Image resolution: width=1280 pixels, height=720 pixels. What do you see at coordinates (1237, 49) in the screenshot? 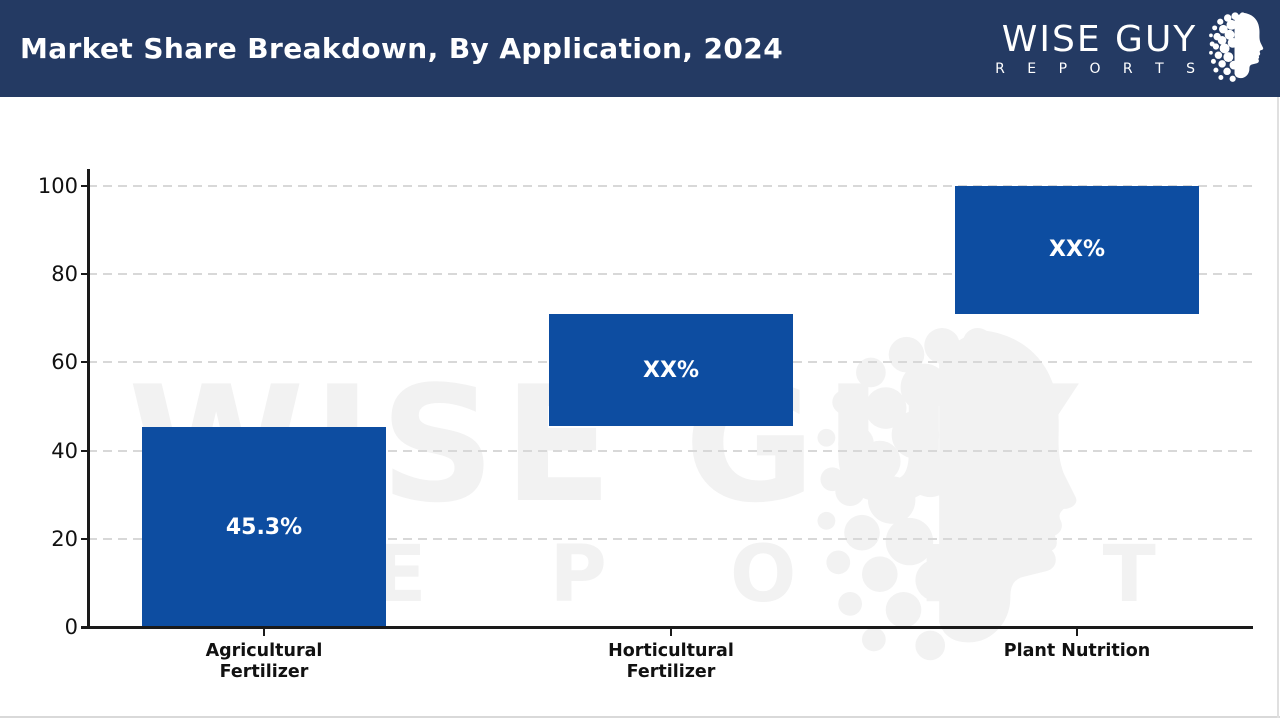
I see `wiseguy-face-icon` at bounding box center [1237, 49].